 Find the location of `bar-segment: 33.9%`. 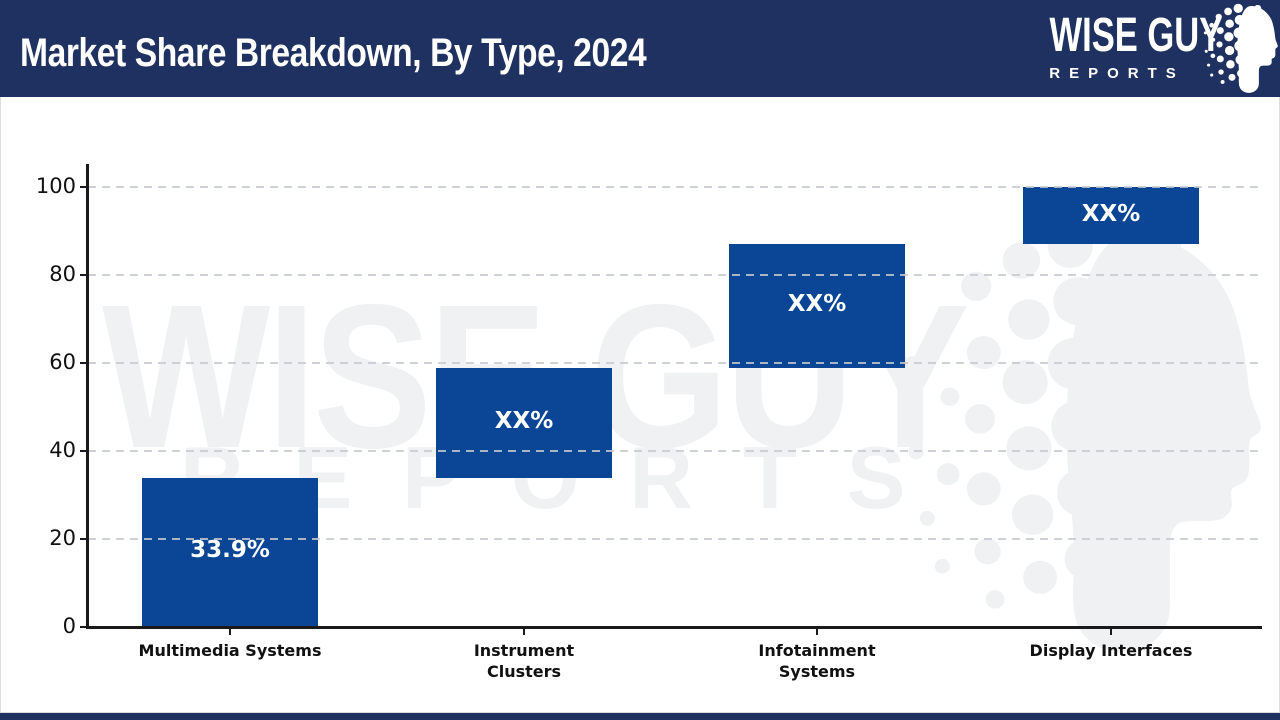

bar-segment: 33.9% is located at coordinates (230, 552).